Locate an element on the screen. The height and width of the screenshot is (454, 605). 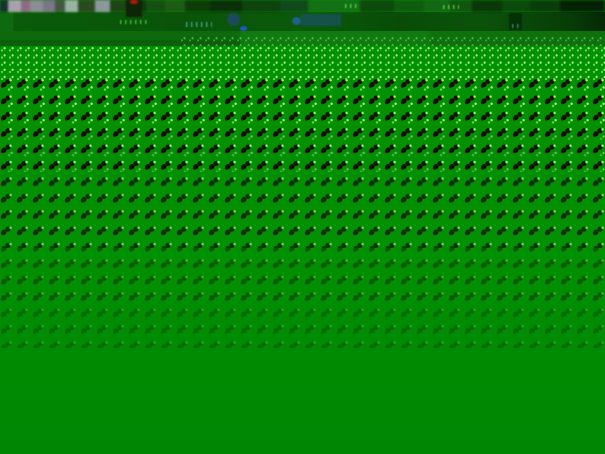
grass-dots-fade-band is located at coordinates (302, 151).